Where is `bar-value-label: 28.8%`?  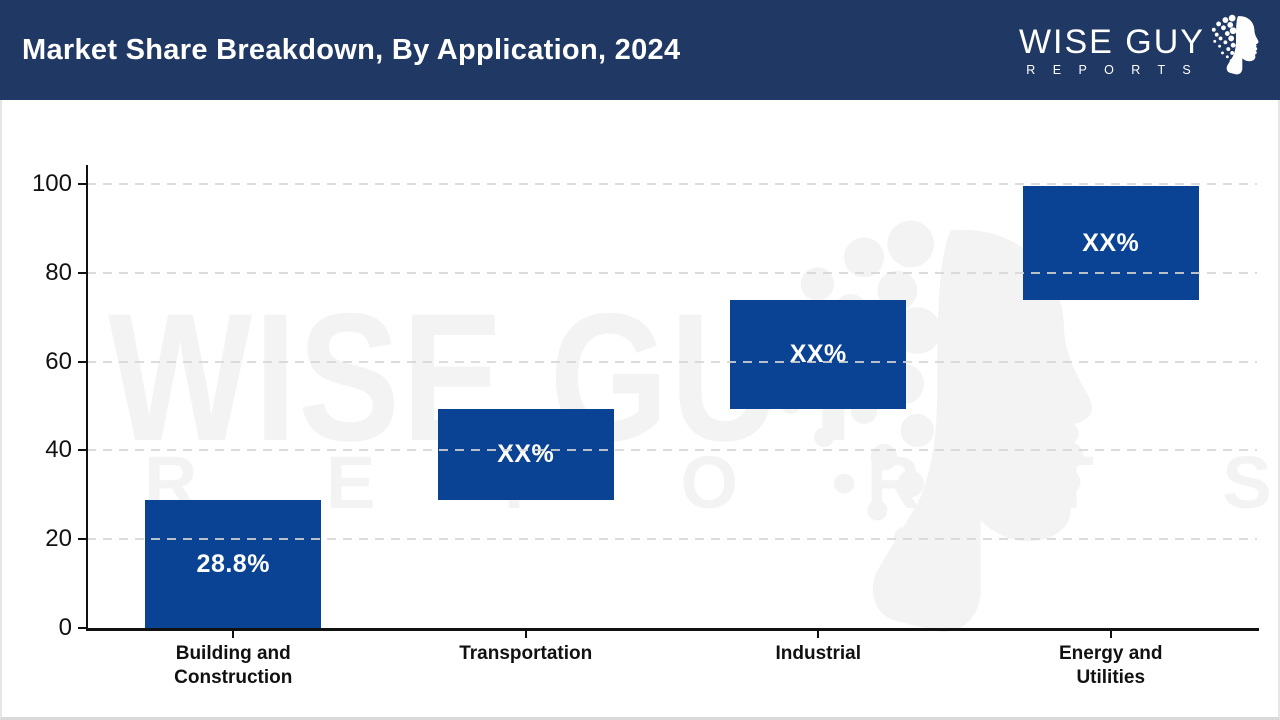 bar-value-label: 28.8% is located at coordinates (233, 563).